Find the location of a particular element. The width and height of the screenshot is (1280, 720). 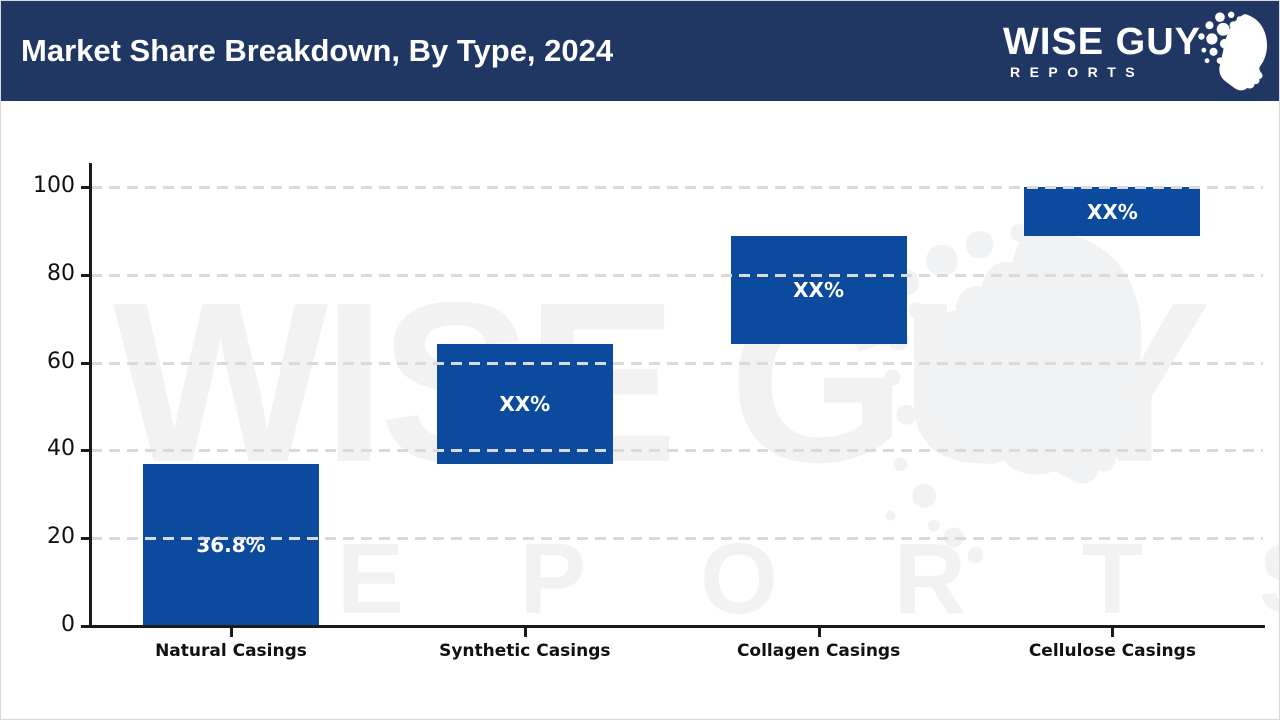

bar-value-label-cellulose-casings: XX% is located at coordinates (1112, 211).